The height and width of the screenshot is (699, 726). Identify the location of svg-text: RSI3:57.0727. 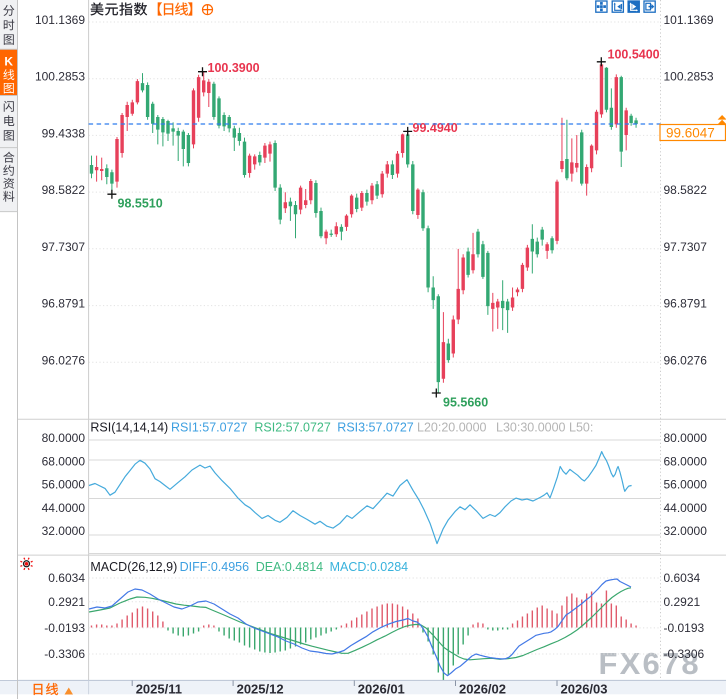
(375, 428).